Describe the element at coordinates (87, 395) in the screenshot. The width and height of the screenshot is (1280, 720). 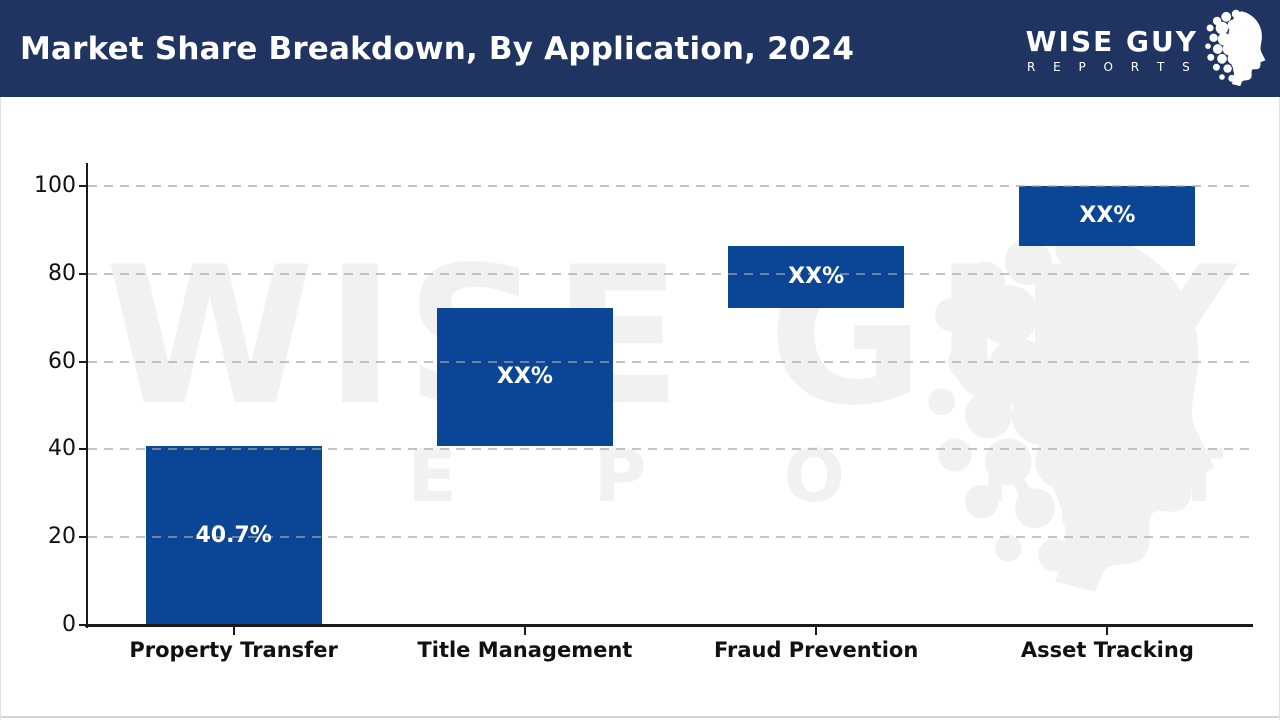
I see `y-axis-spine` at that location.